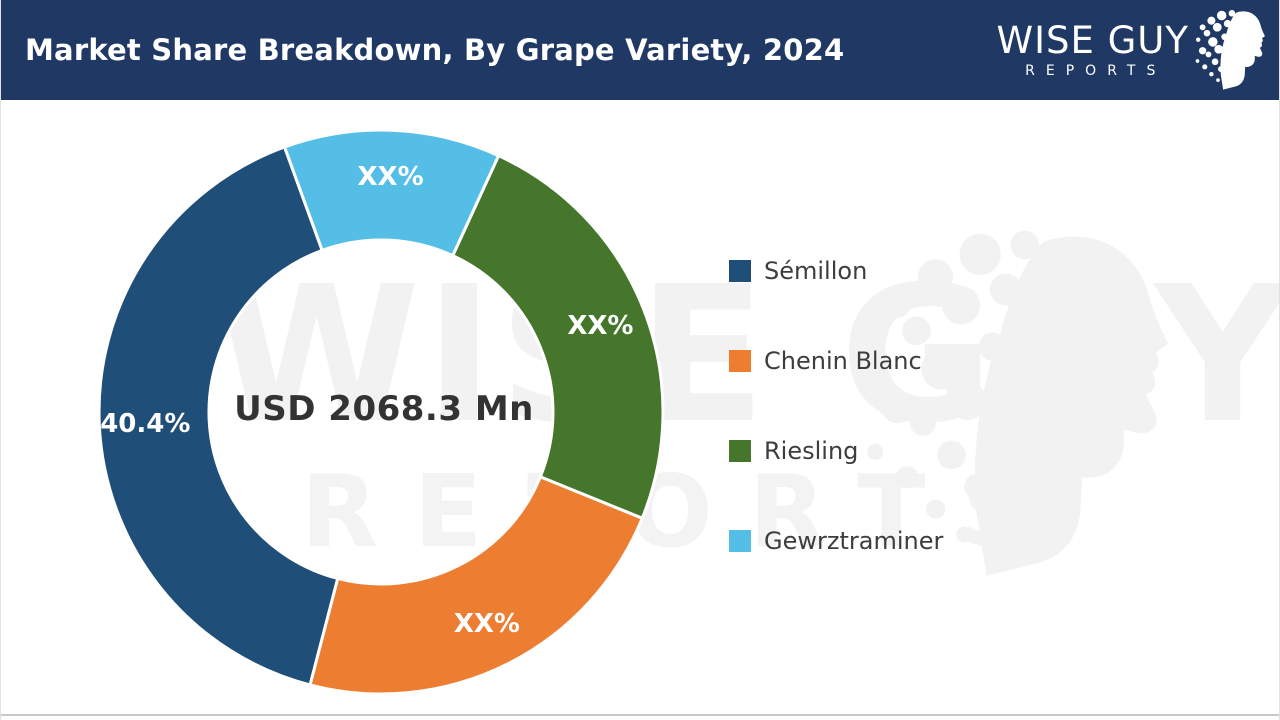 The image size is (1280, 720). Describe the element at coordinates (392, 193) in the screenshot. I see `donut-slice-gewrztraminer` at that location.